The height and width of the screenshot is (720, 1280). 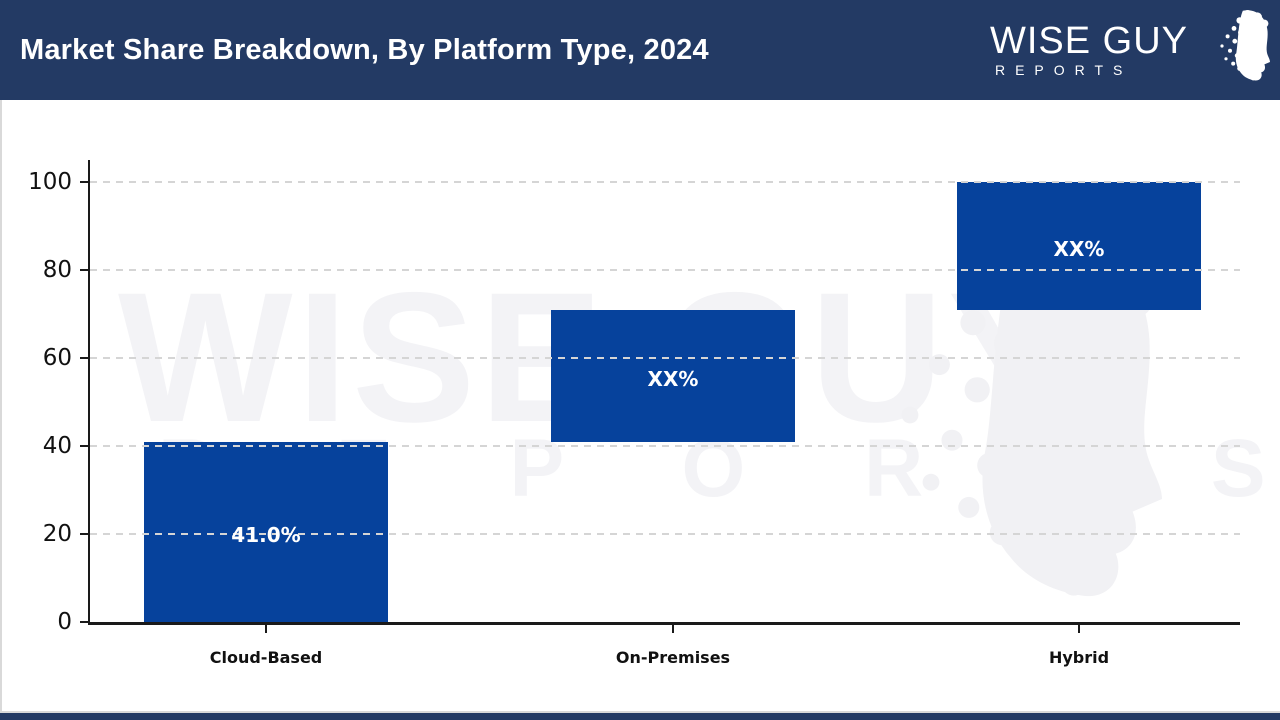 I want to click on content-left-border, so click(x=1, y=407).